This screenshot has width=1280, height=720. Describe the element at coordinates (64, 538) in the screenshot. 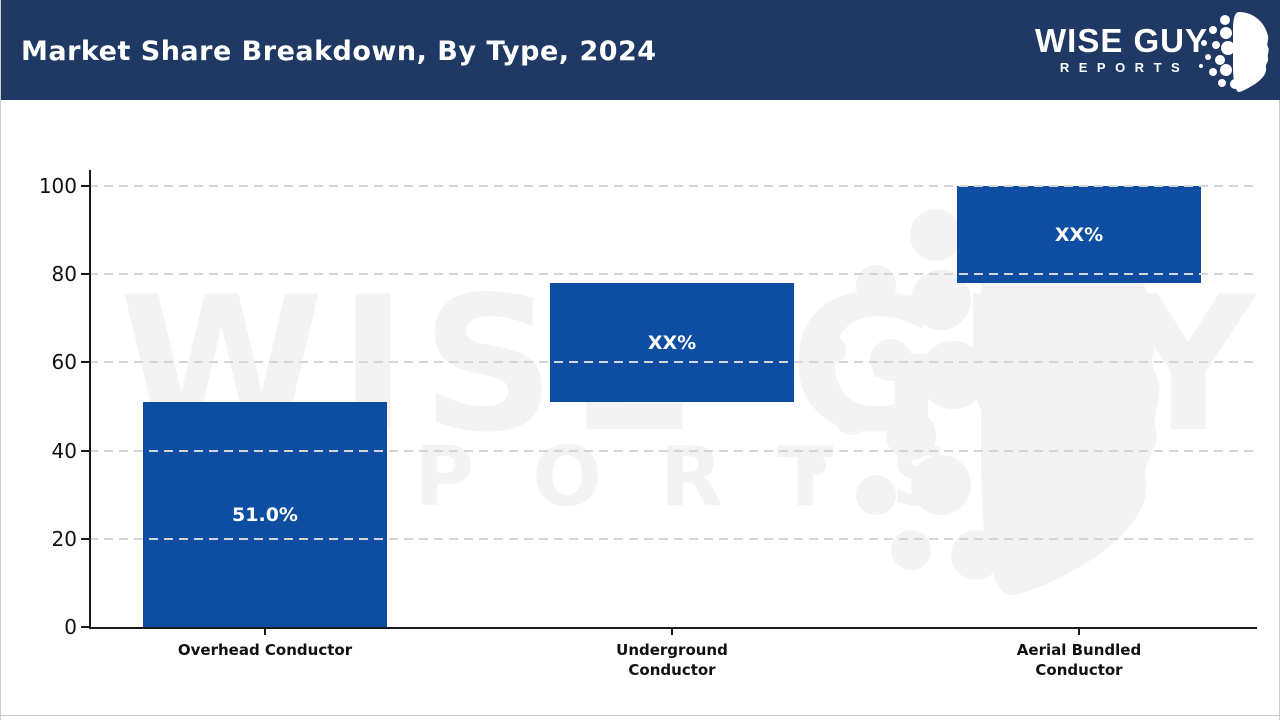

I see `y-tick-label-20: 20` at that location.